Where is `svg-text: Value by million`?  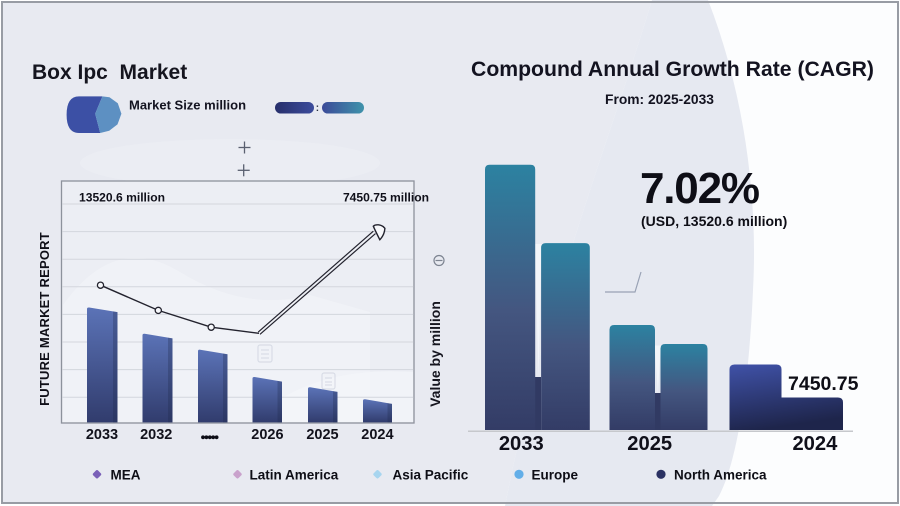 svg-text: Value by million is located at coordinates (435, 354).